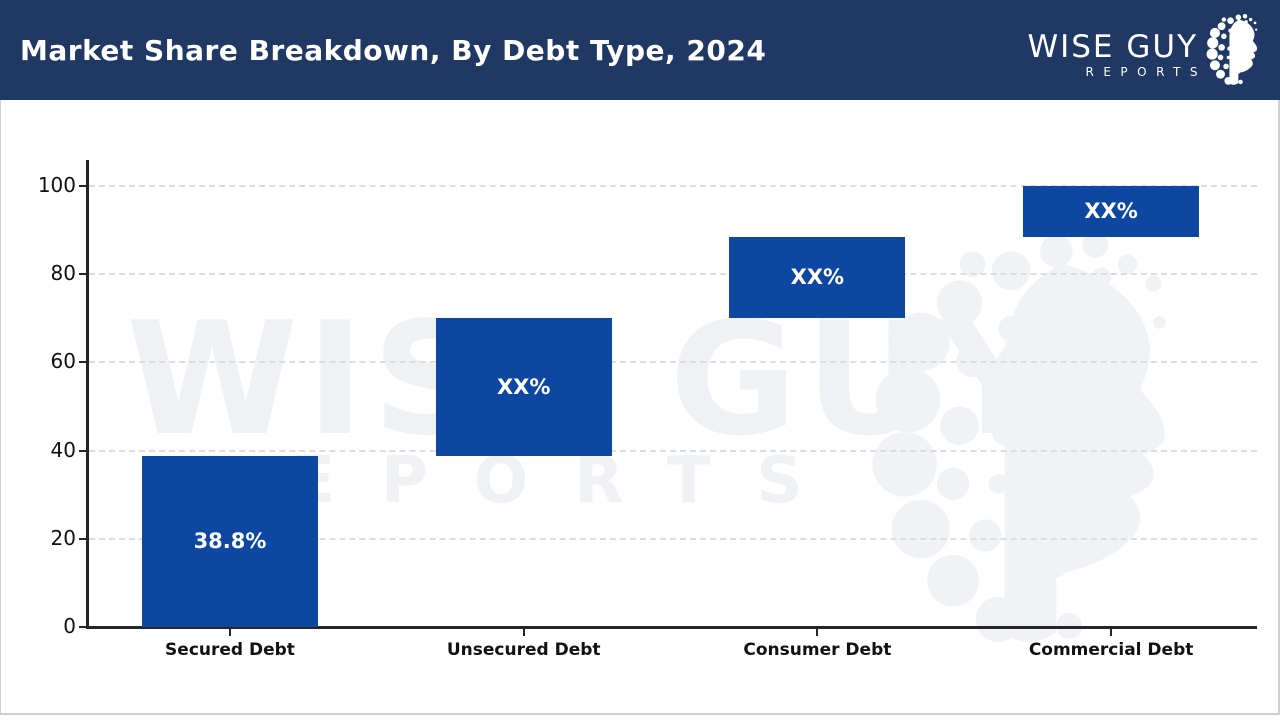  What do you see at coordinates (817, 632) in the screenshot?
I see `x-tick-mark-consumer-debt` at bounding box center [817, 632].